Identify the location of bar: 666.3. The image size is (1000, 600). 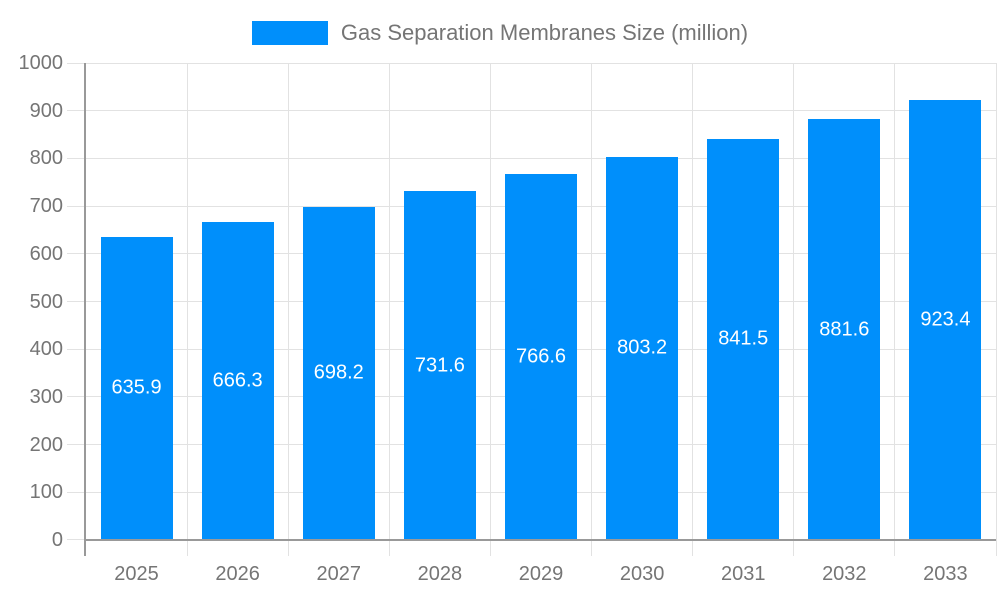
(237, 381).